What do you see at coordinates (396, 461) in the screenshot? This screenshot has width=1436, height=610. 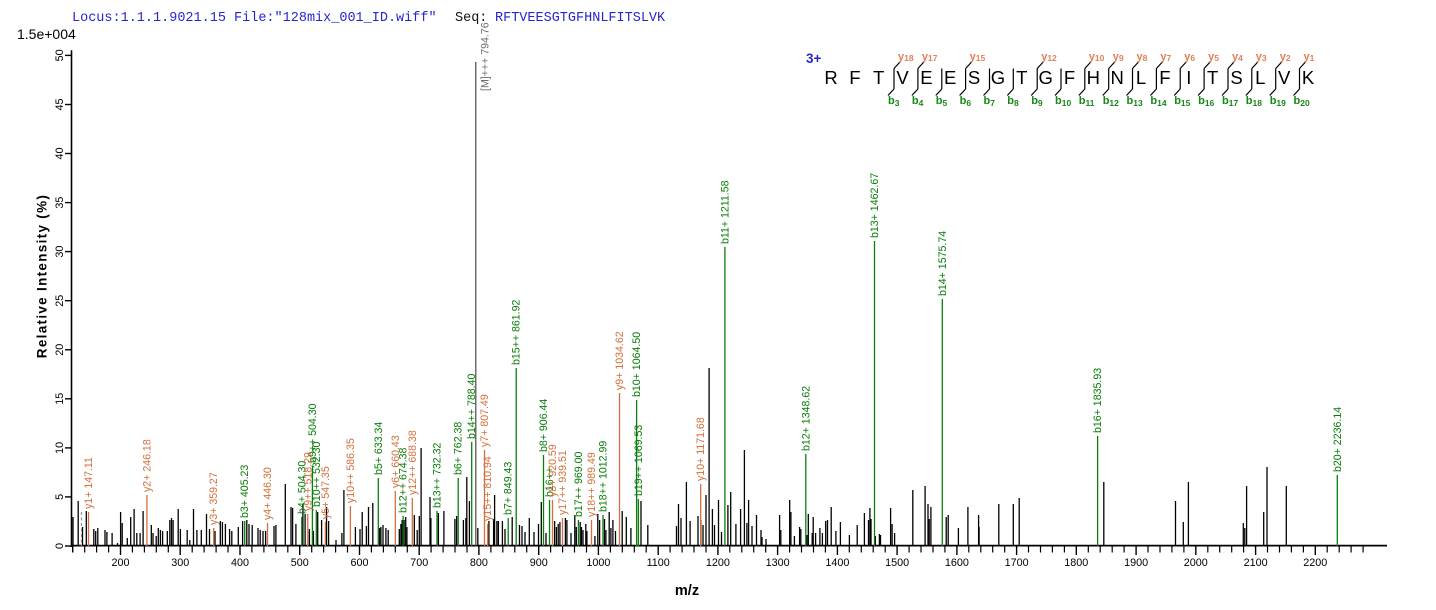 I see `svg-text: y6+ 660.43` at bounding box center [396, 461].